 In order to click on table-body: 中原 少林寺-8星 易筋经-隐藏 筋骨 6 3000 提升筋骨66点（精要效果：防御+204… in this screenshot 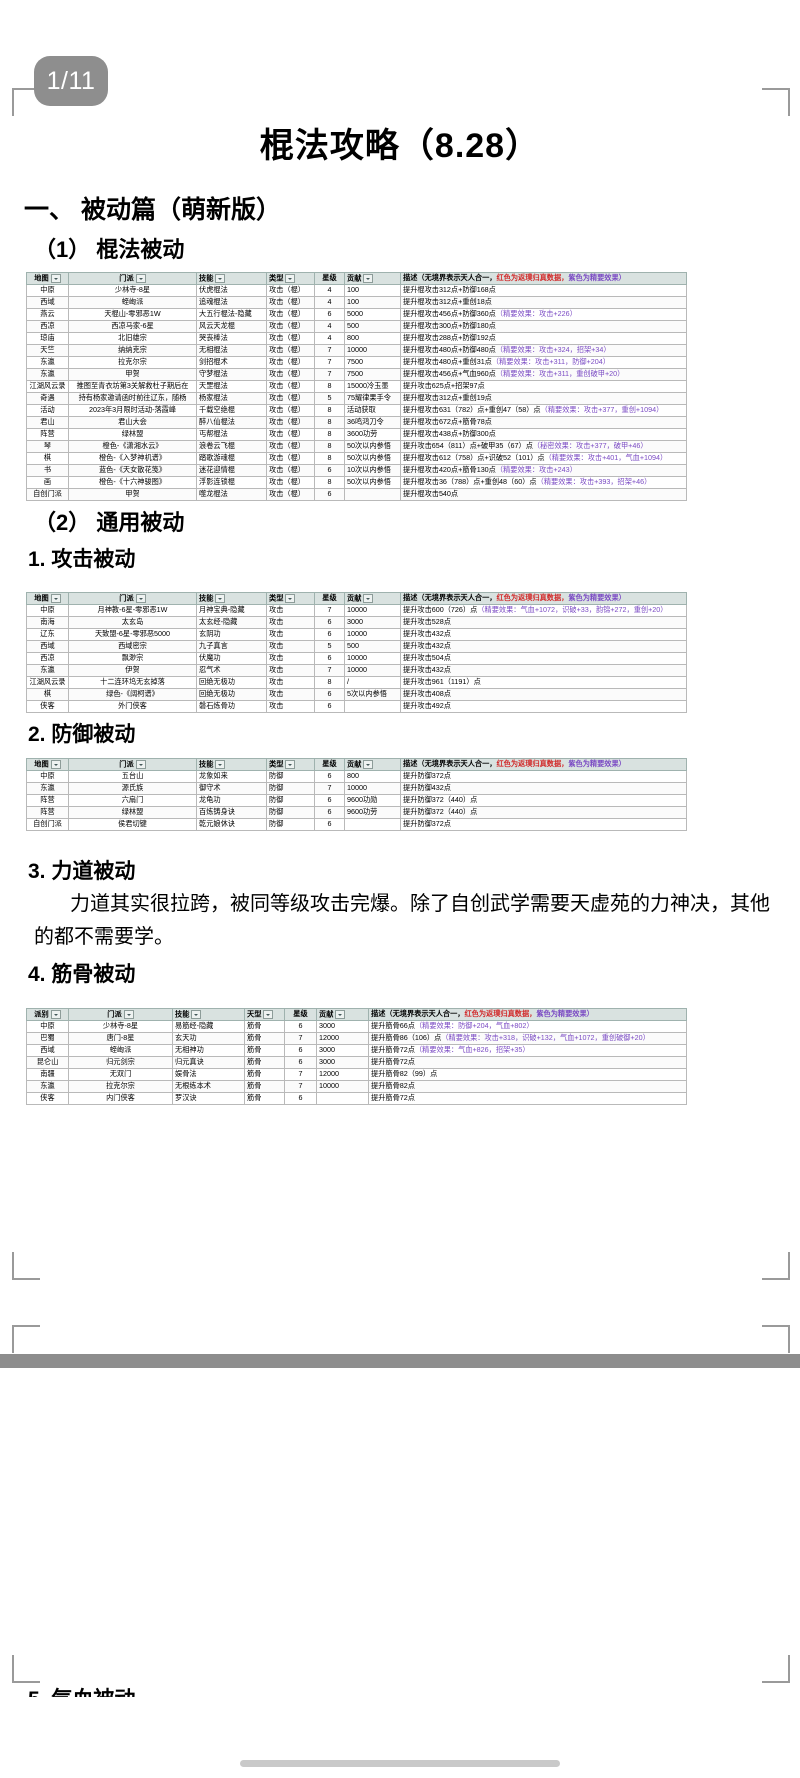, I will do `click(356, 1062)`.